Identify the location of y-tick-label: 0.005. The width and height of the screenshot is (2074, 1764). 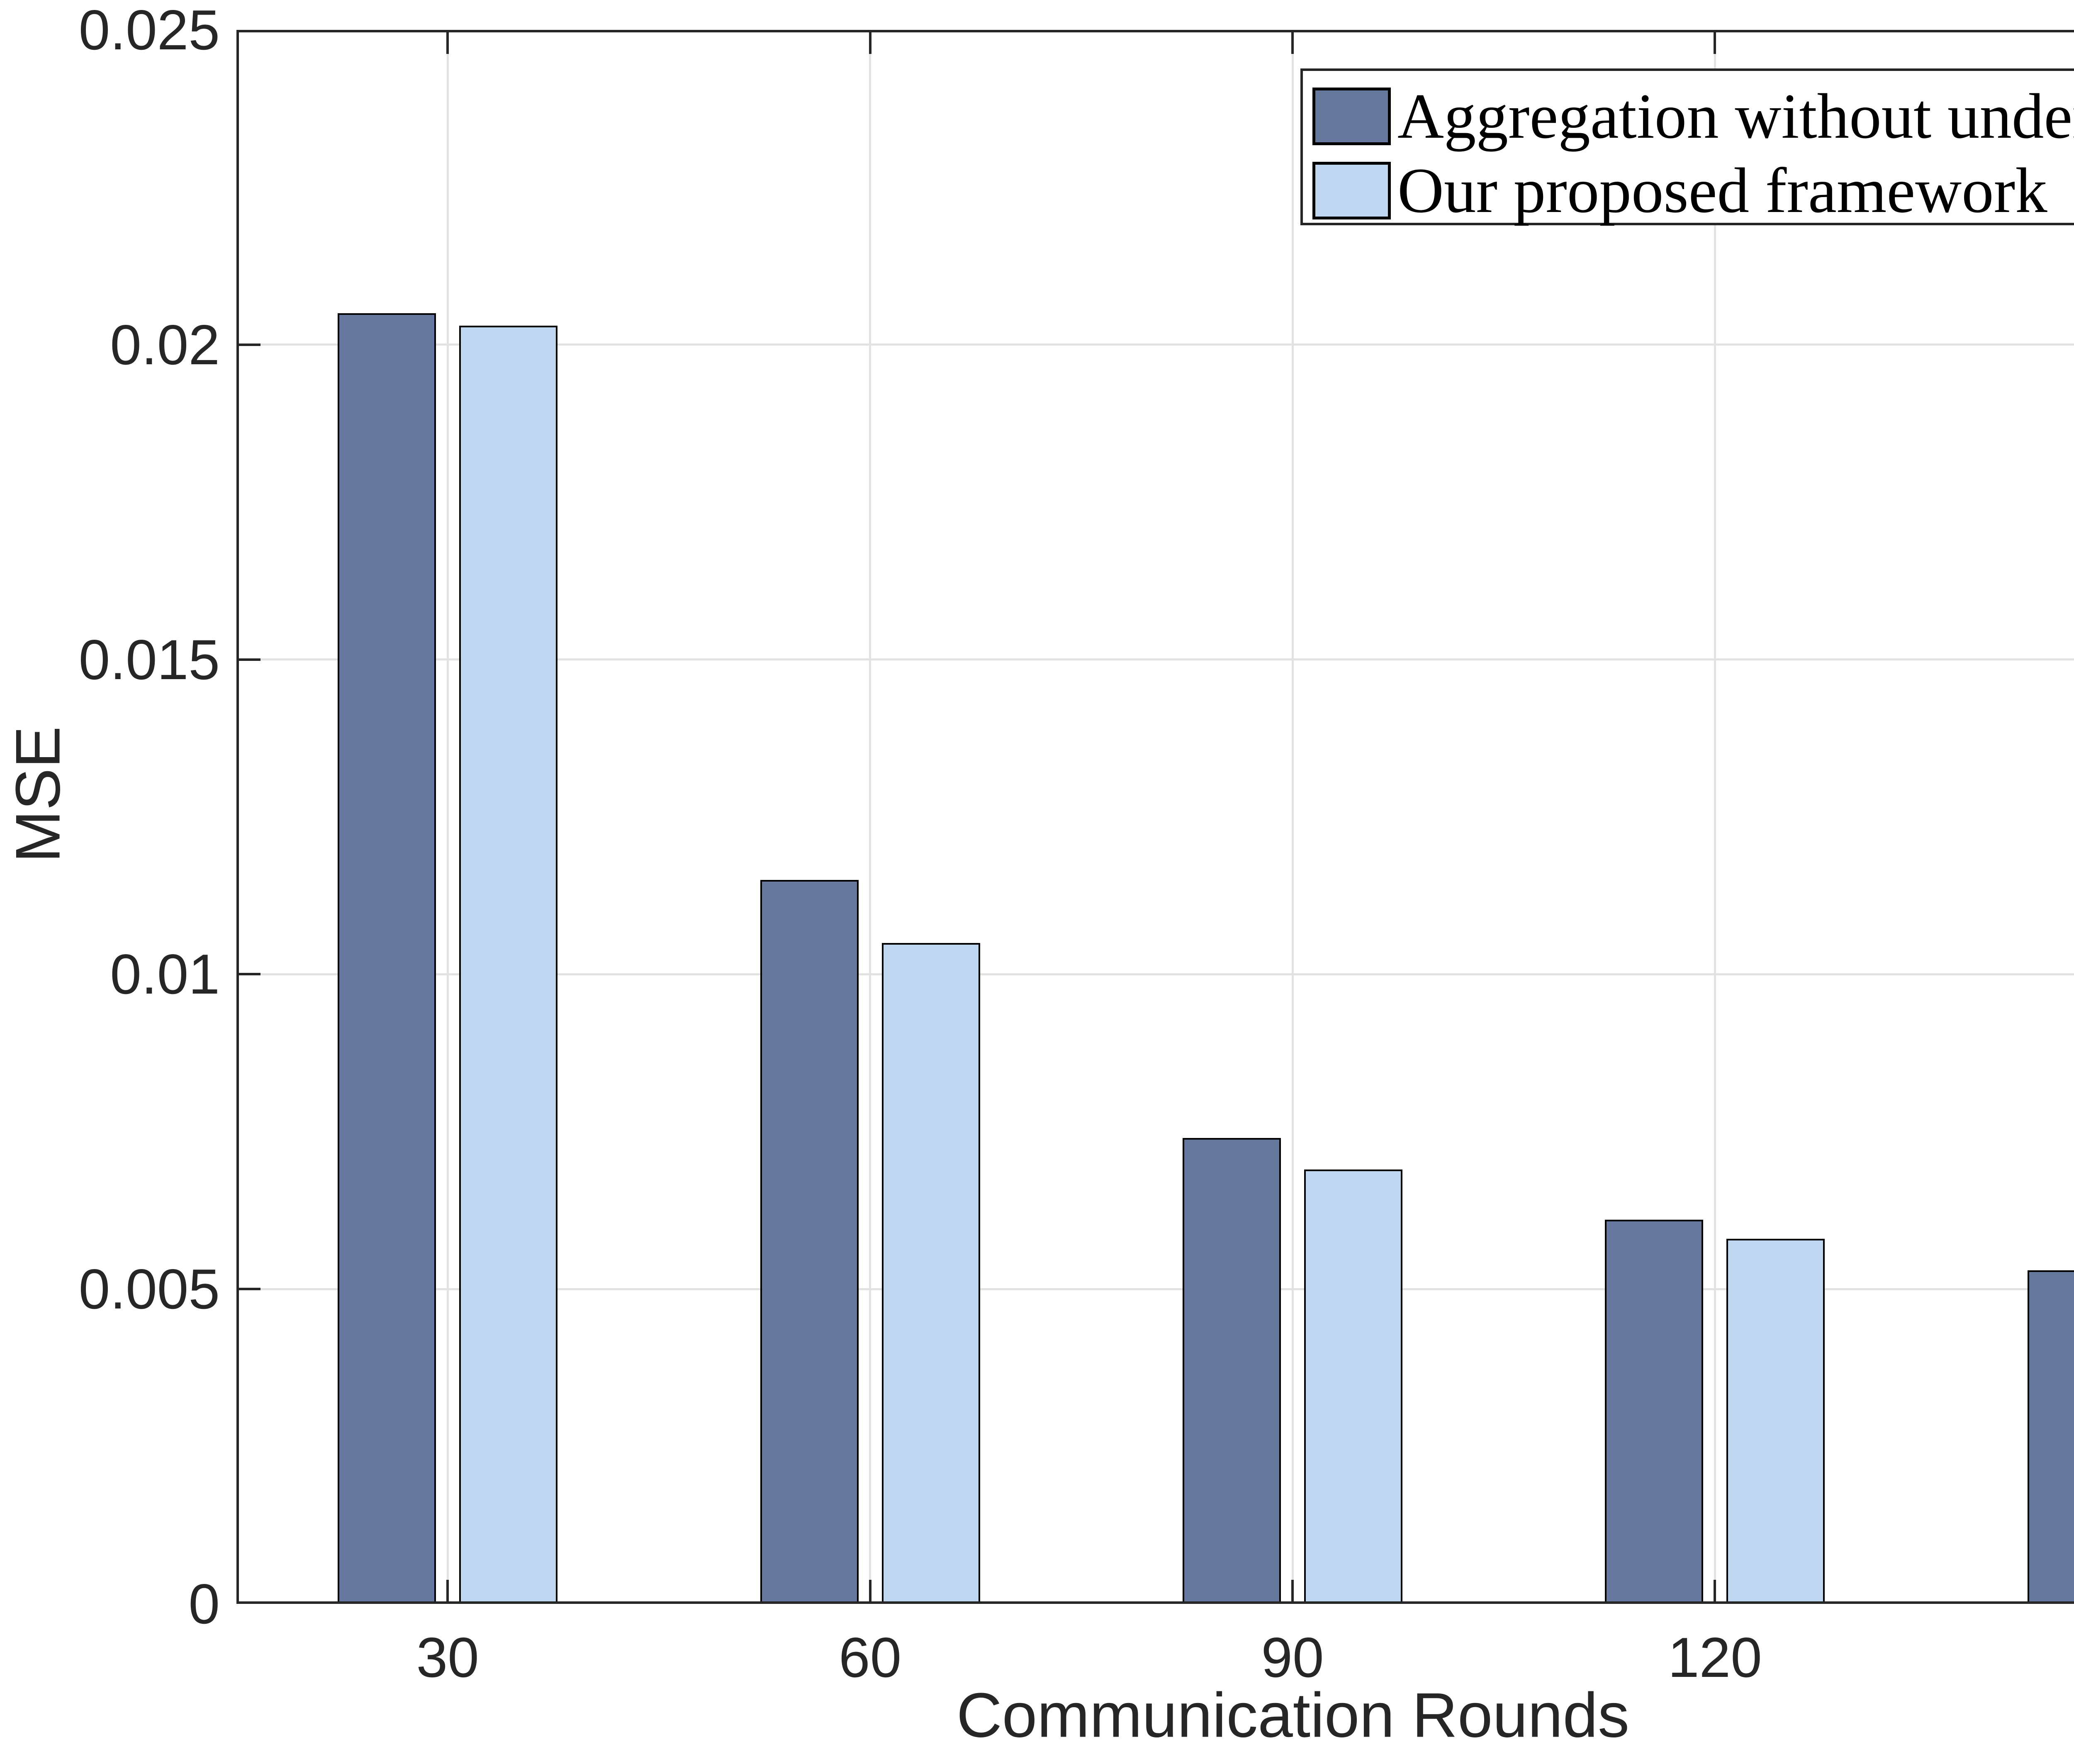
(149, 1289).